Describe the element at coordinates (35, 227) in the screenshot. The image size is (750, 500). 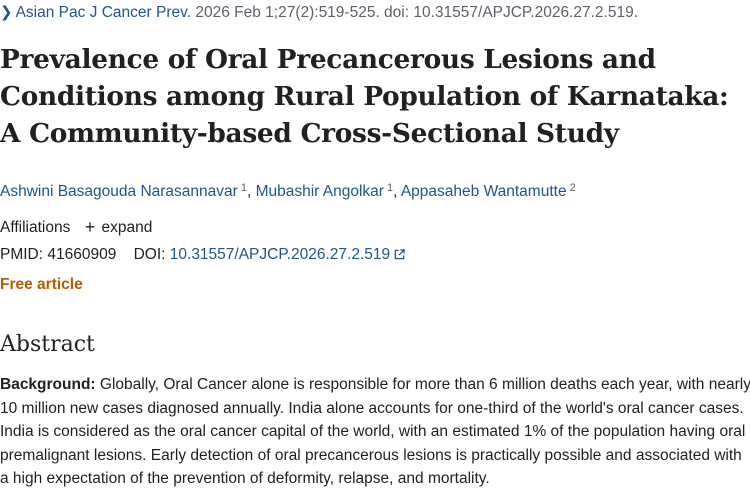
I see `affiliations-label: Affiliations` at that location.